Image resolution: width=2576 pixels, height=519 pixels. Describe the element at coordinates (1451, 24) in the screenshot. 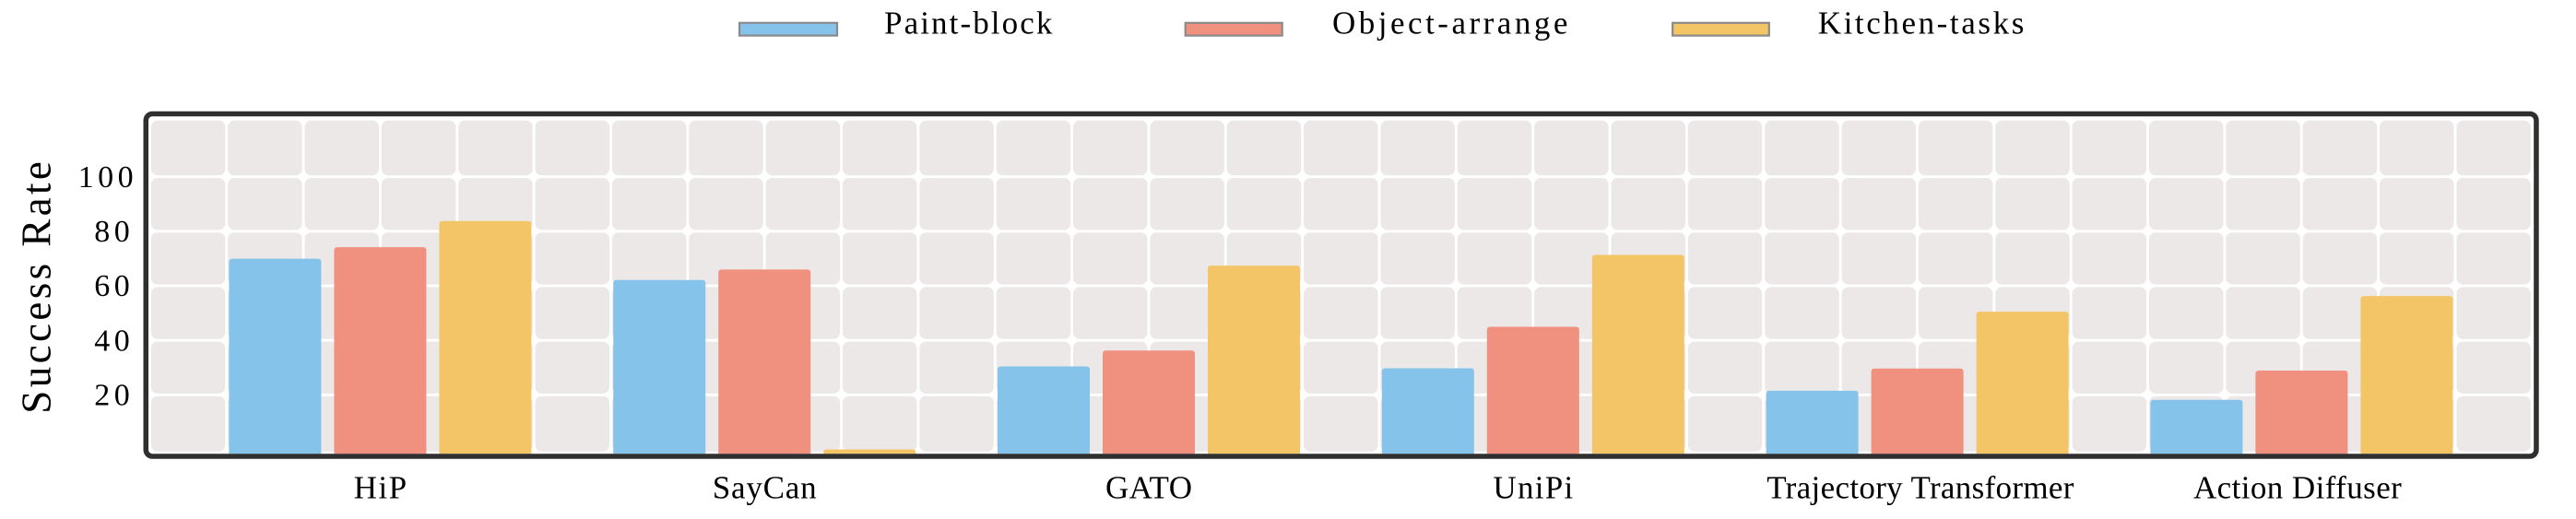

I see `svg-text: Object-arrange` at that location.